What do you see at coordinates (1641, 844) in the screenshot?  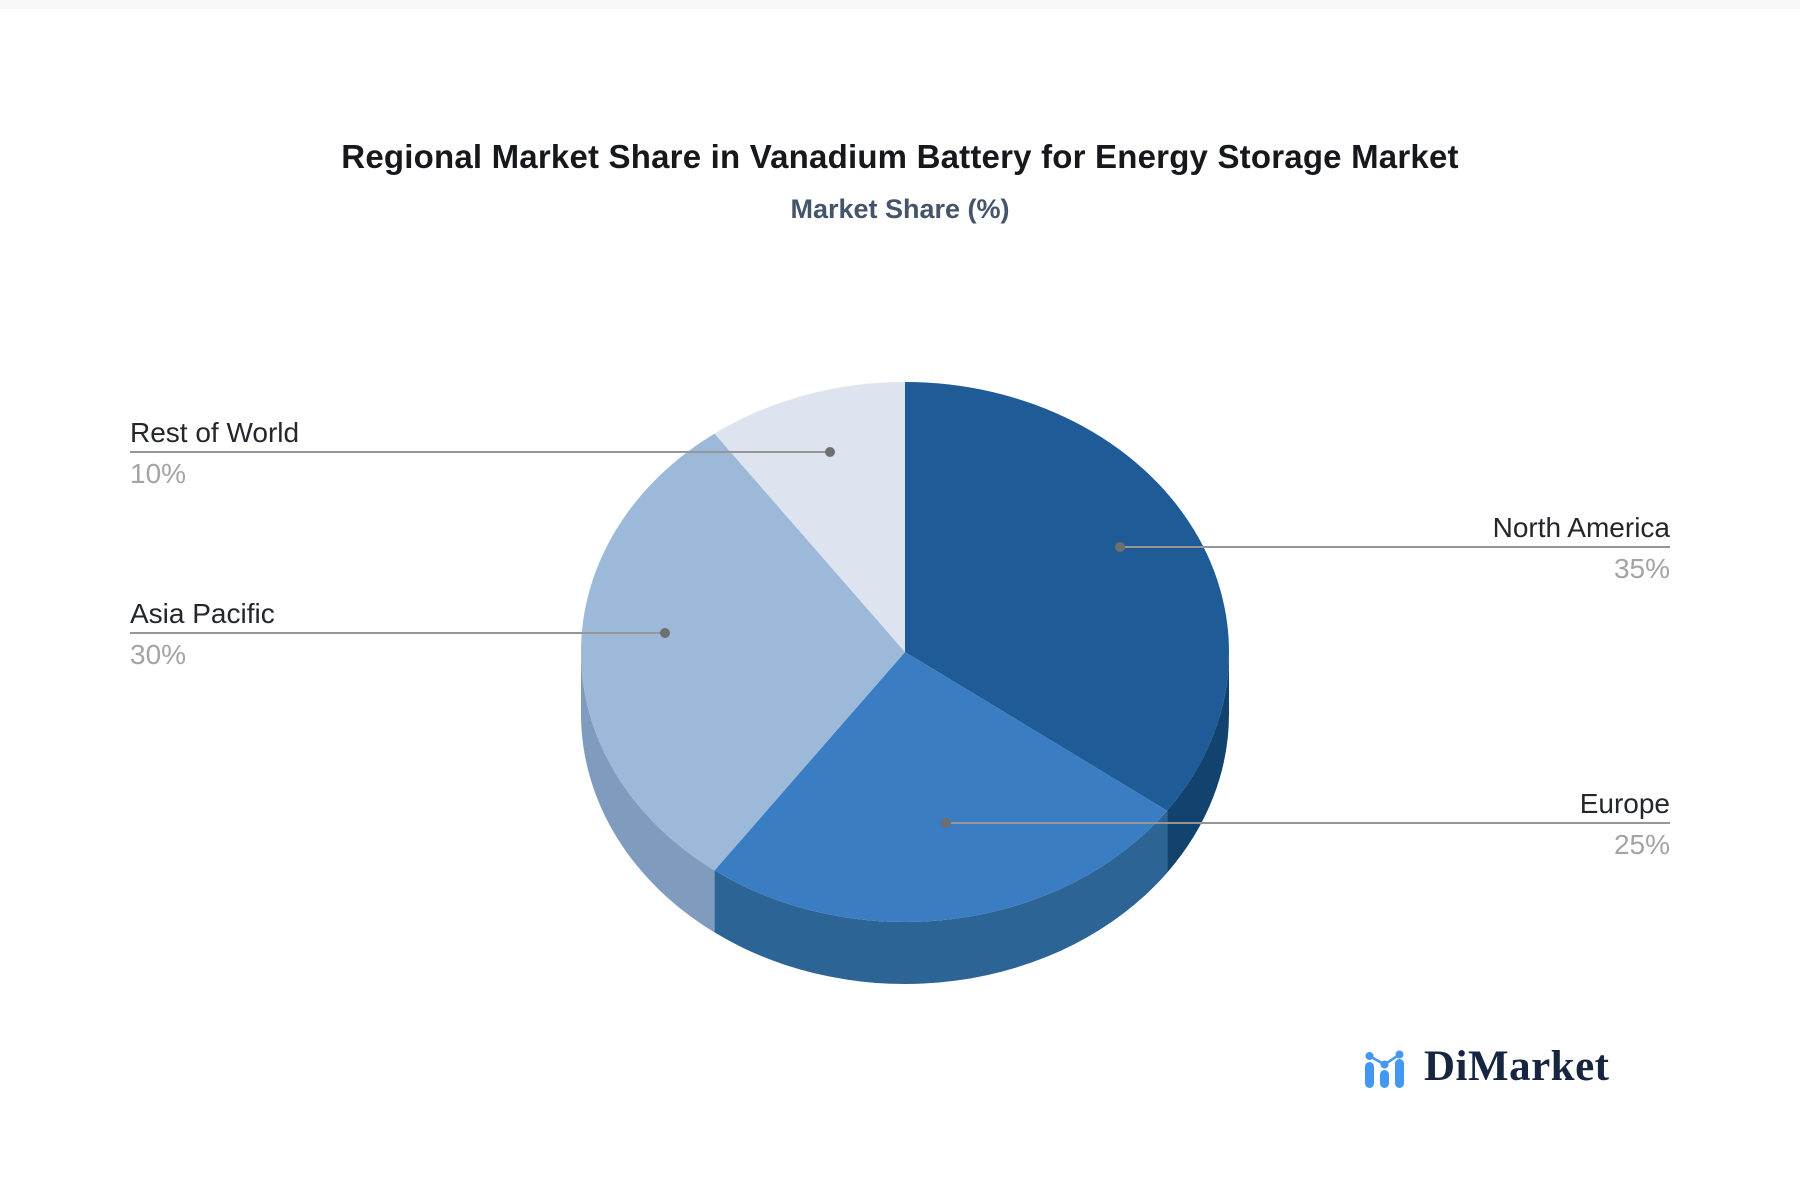 I see `callout-value-europe: 25%` at bounding box center [1641, 844].